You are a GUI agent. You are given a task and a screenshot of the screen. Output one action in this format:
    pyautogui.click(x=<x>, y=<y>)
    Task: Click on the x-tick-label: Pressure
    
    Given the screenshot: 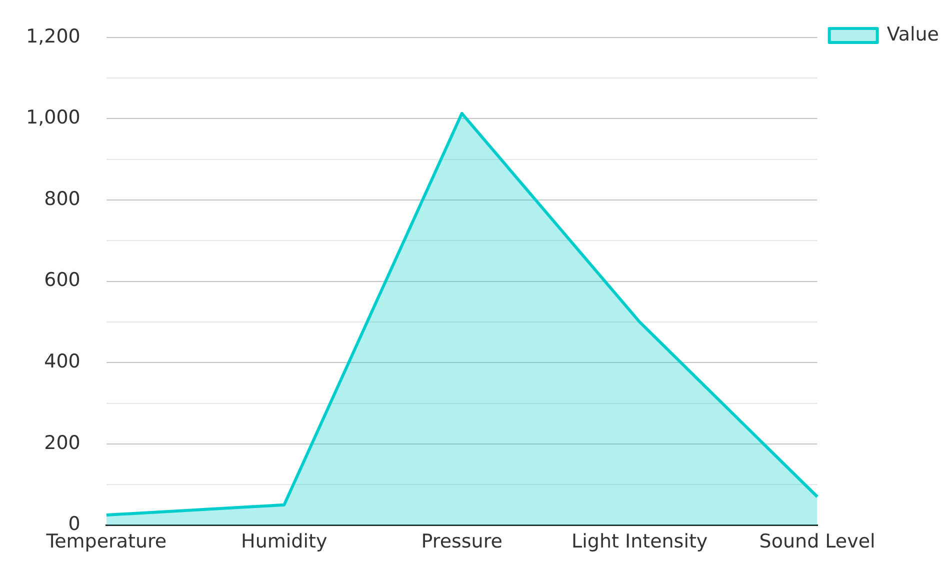 What is the action you would take?
    pyautogui.click(x=461, y=541)
    